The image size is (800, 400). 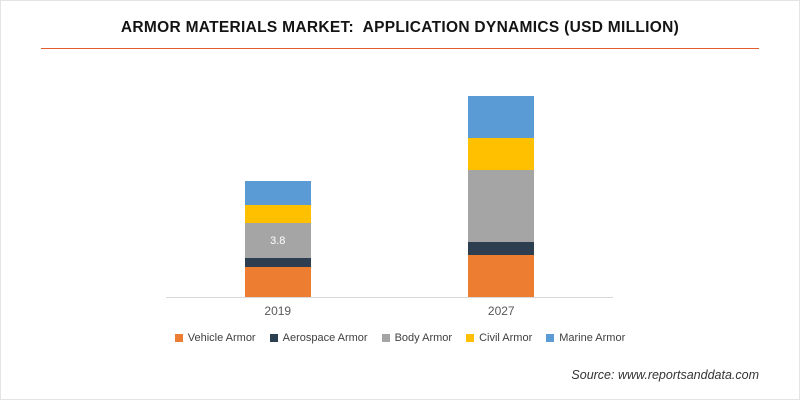 I want to click on legend-item-body-armor: Body Armor, so click(x=417, y=338).